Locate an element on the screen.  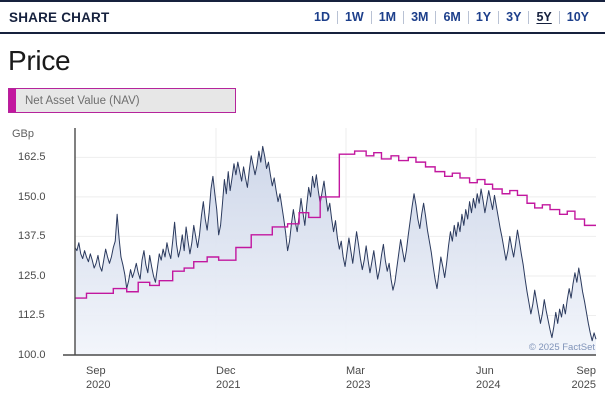
widget-title: SHARE CHART is located at coordinates (59, 17).